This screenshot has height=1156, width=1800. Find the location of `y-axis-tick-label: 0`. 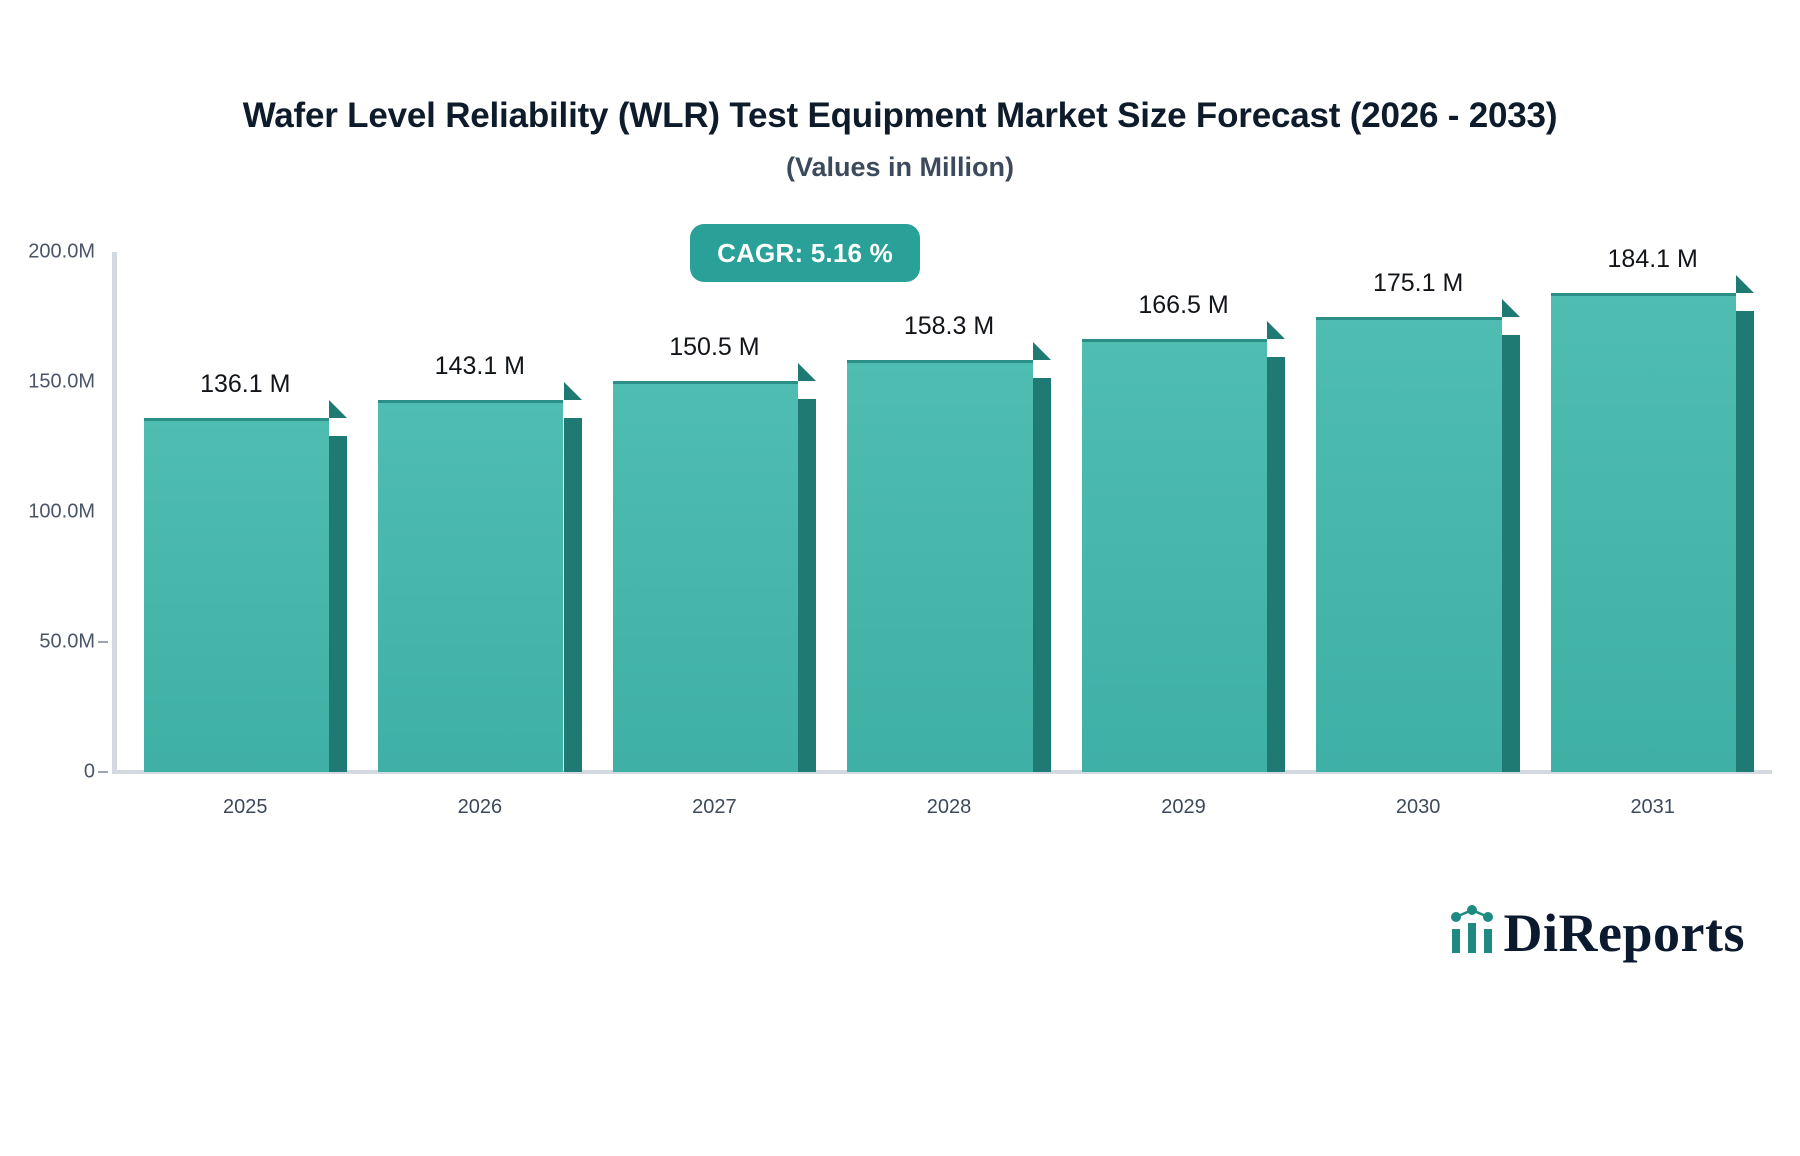

y-axis-tick-label: 0 is located at coordinates (47, 778).